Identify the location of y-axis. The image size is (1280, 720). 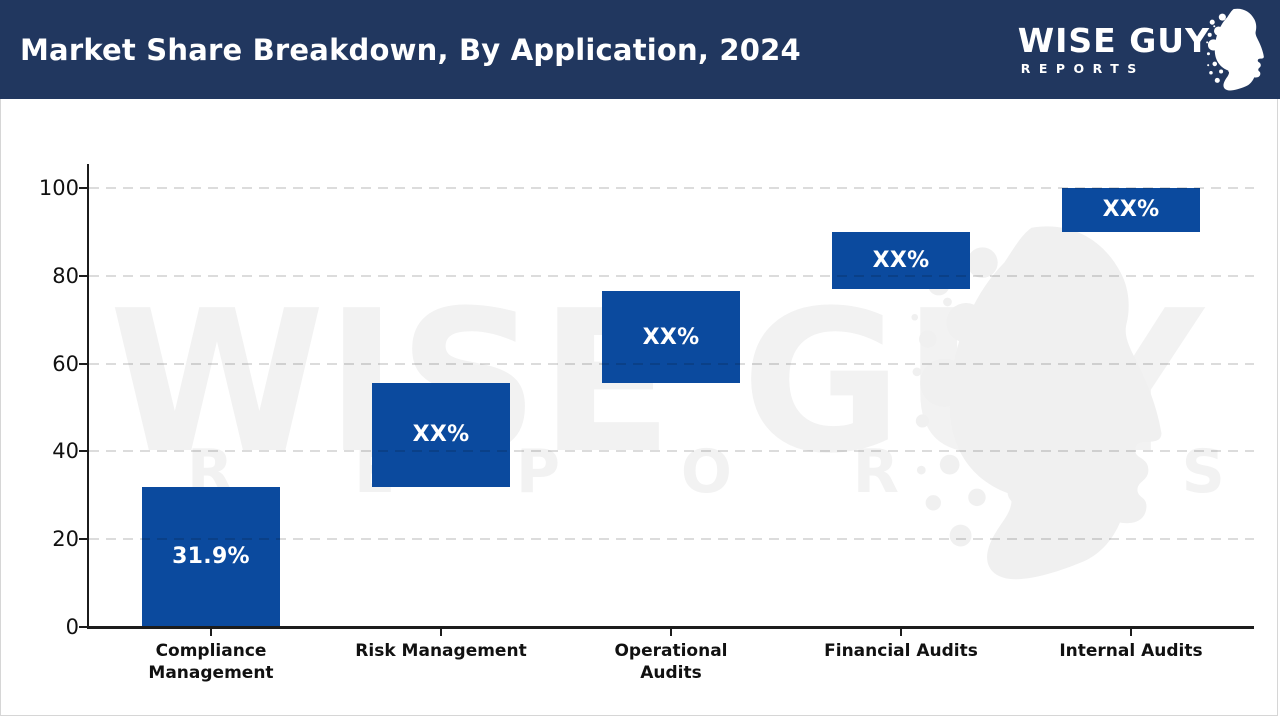
(88, 396).